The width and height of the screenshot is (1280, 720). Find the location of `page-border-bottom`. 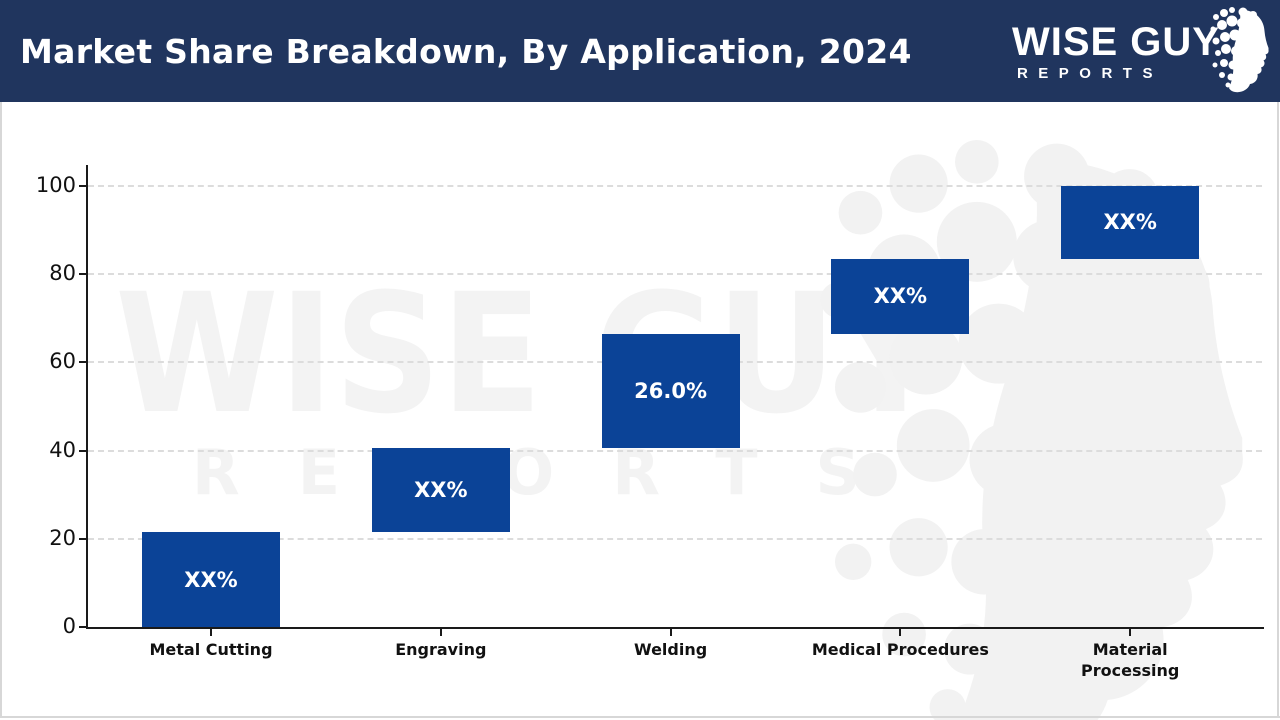

page-border-bottom is located at coordinates (640, 717).